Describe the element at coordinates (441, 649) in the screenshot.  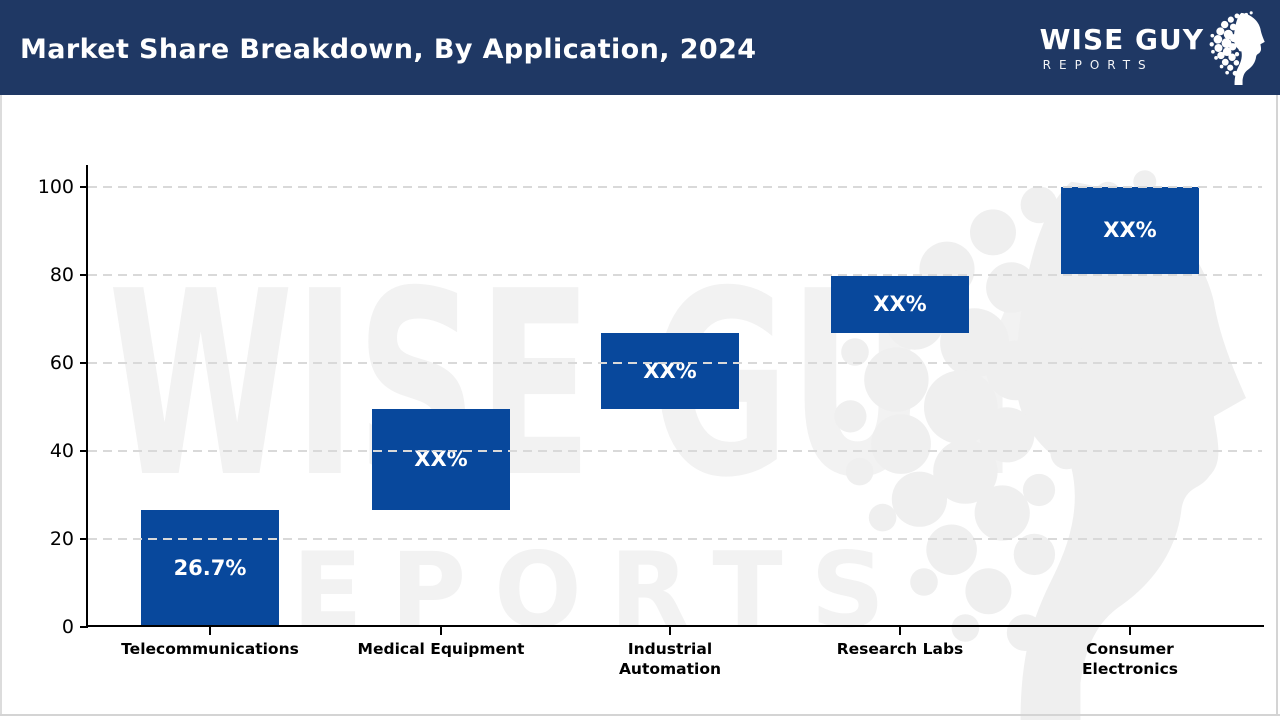
I see `category-label-1: Medical Equipment` at that location.